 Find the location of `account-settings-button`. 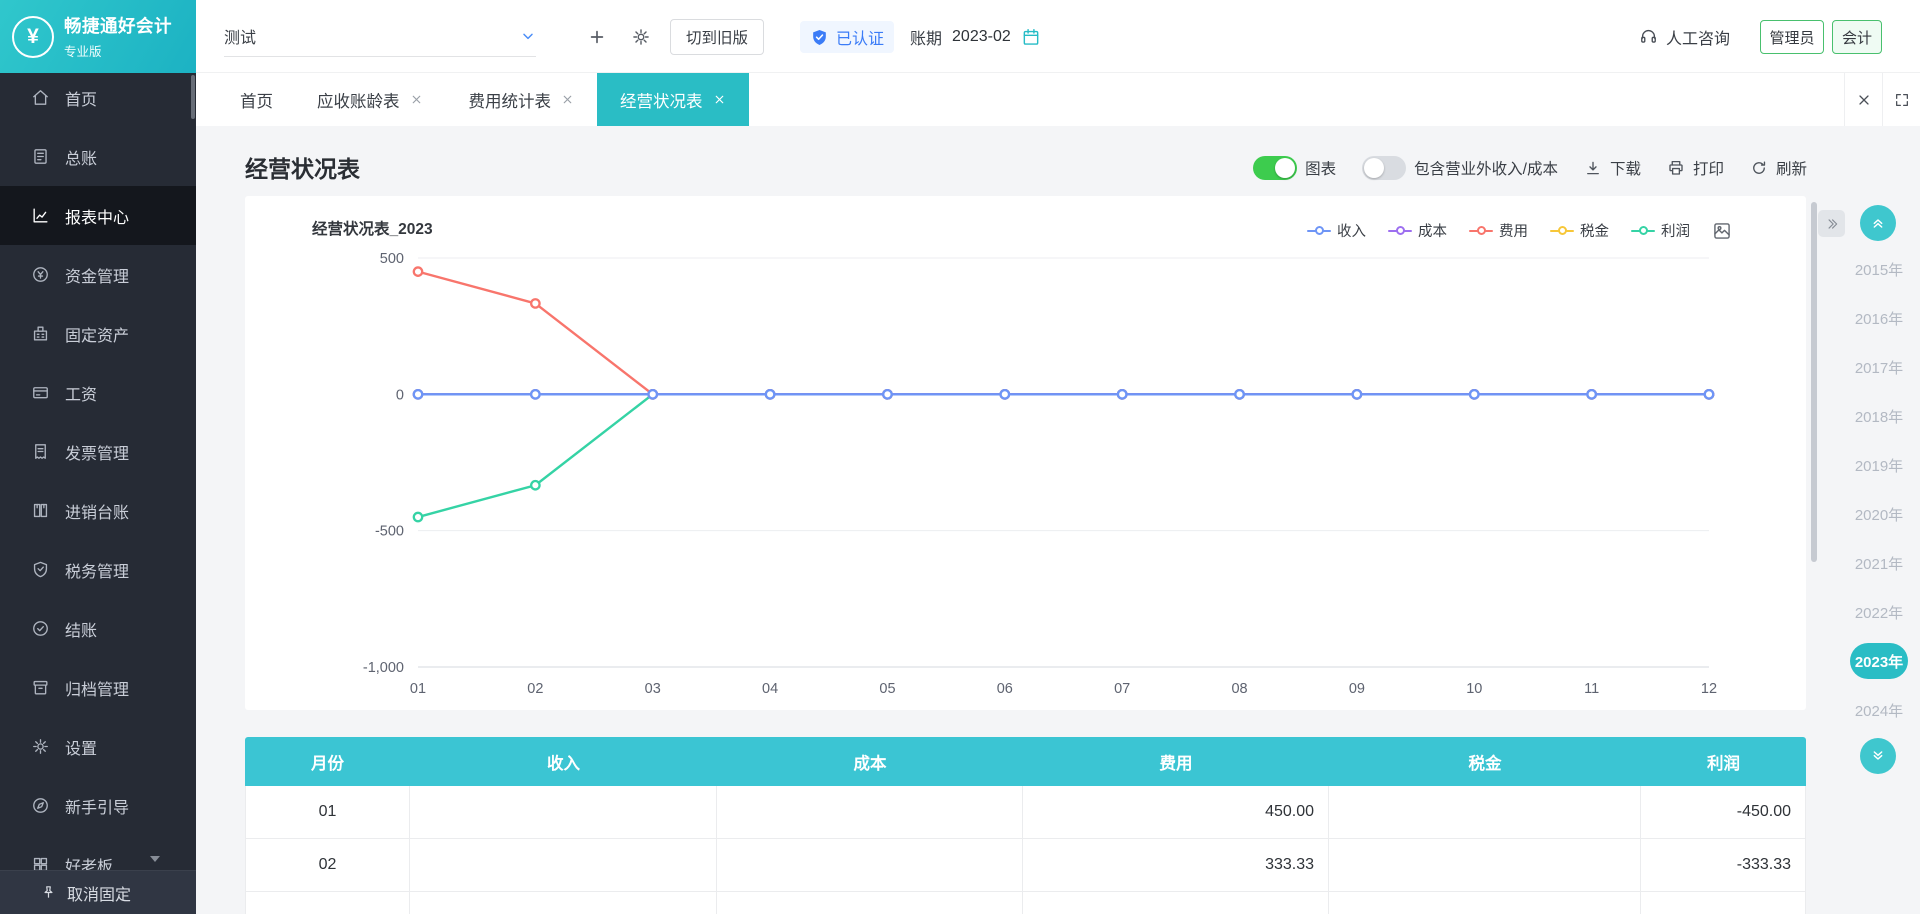

account-settings-button is located at coordinates (641, 37).